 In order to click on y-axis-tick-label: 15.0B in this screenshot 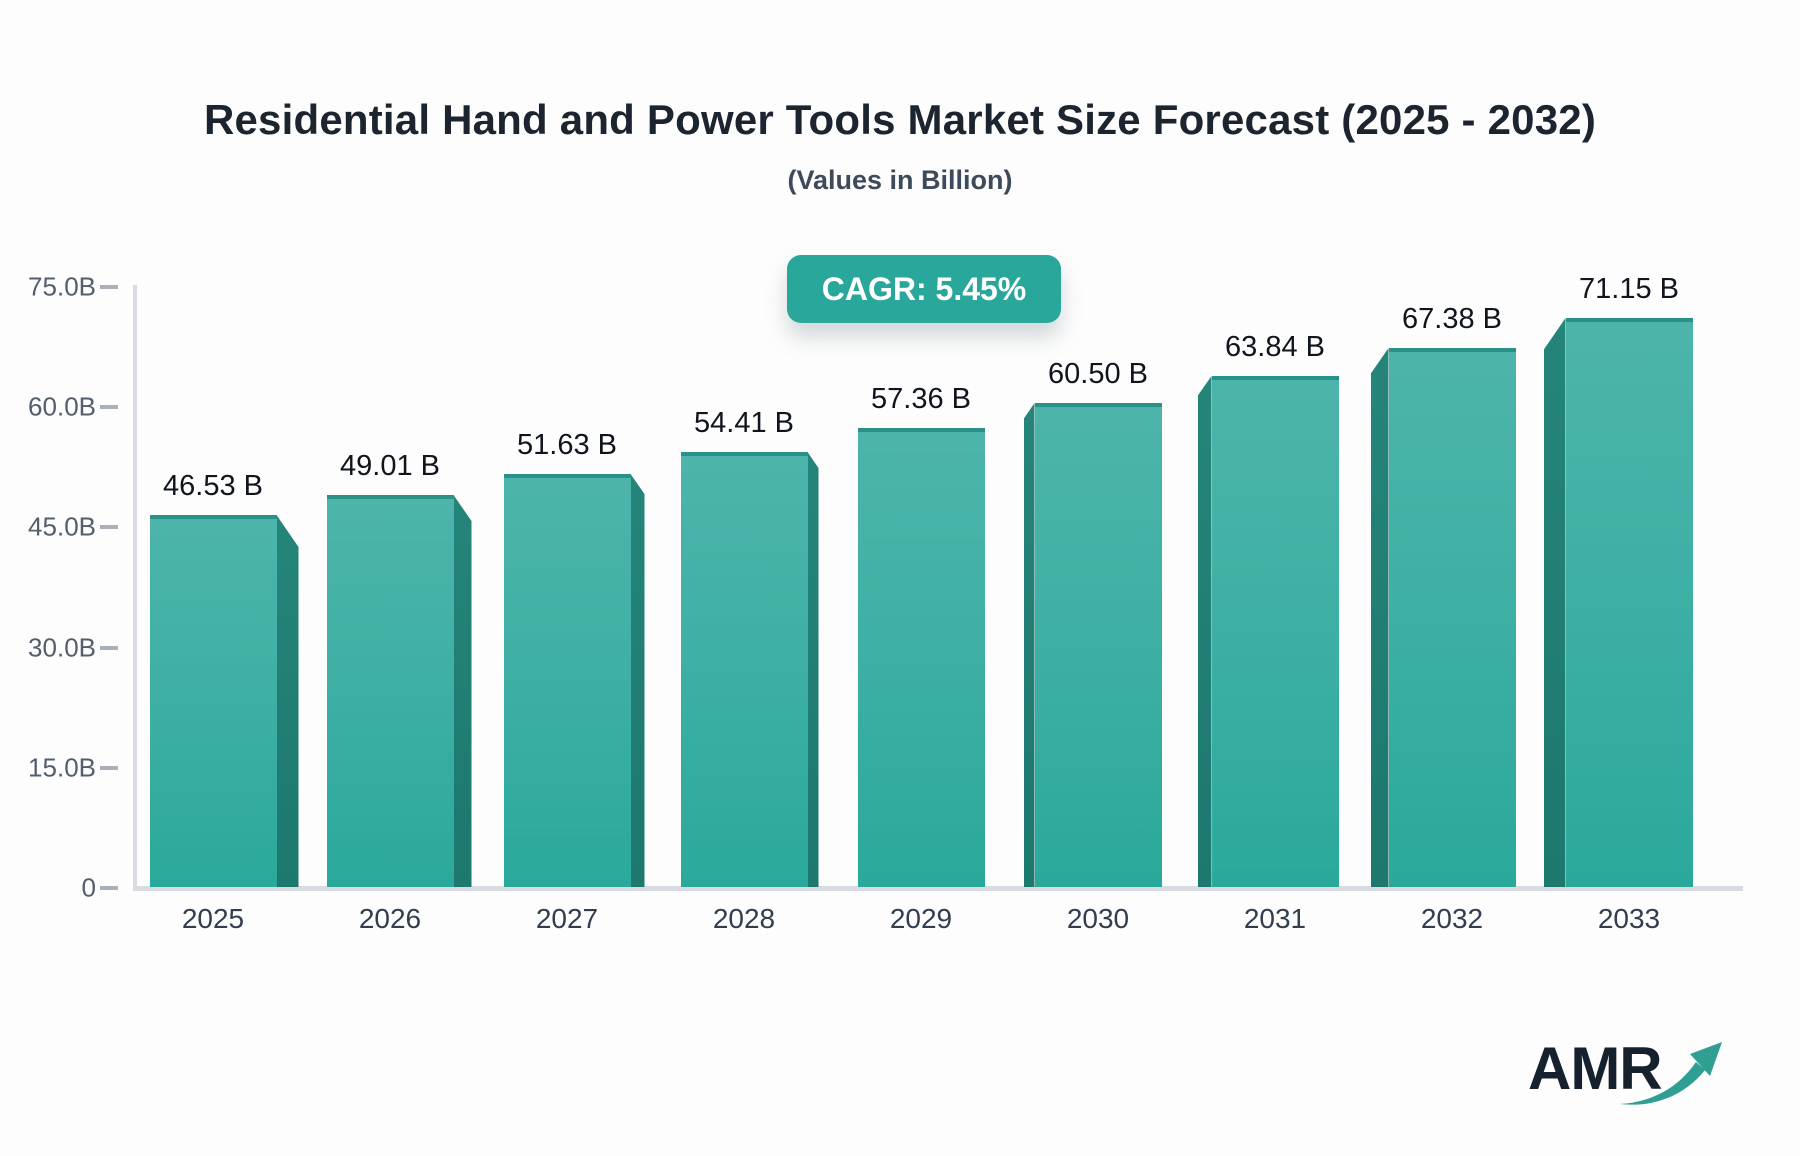, I will do `click(62, 767)`.